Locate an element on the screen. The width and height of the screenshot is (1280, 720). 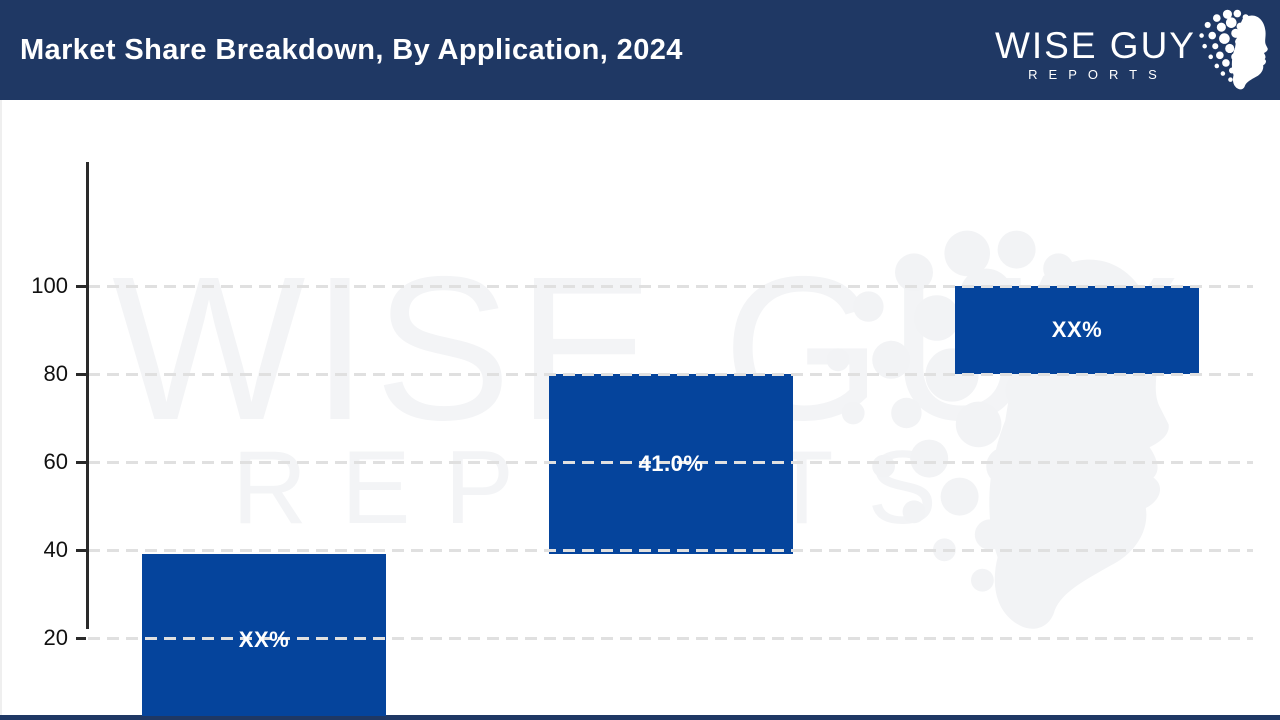
bar-automotive is located at coordinates (1077, 330).